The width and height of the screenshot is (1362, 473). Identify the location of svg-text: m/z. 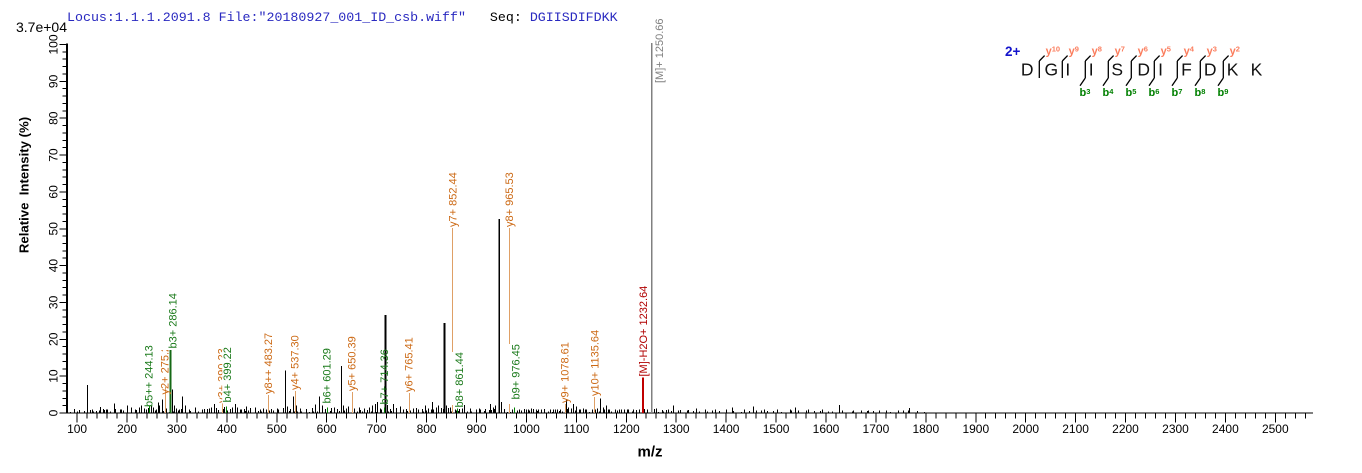
(650, 452).